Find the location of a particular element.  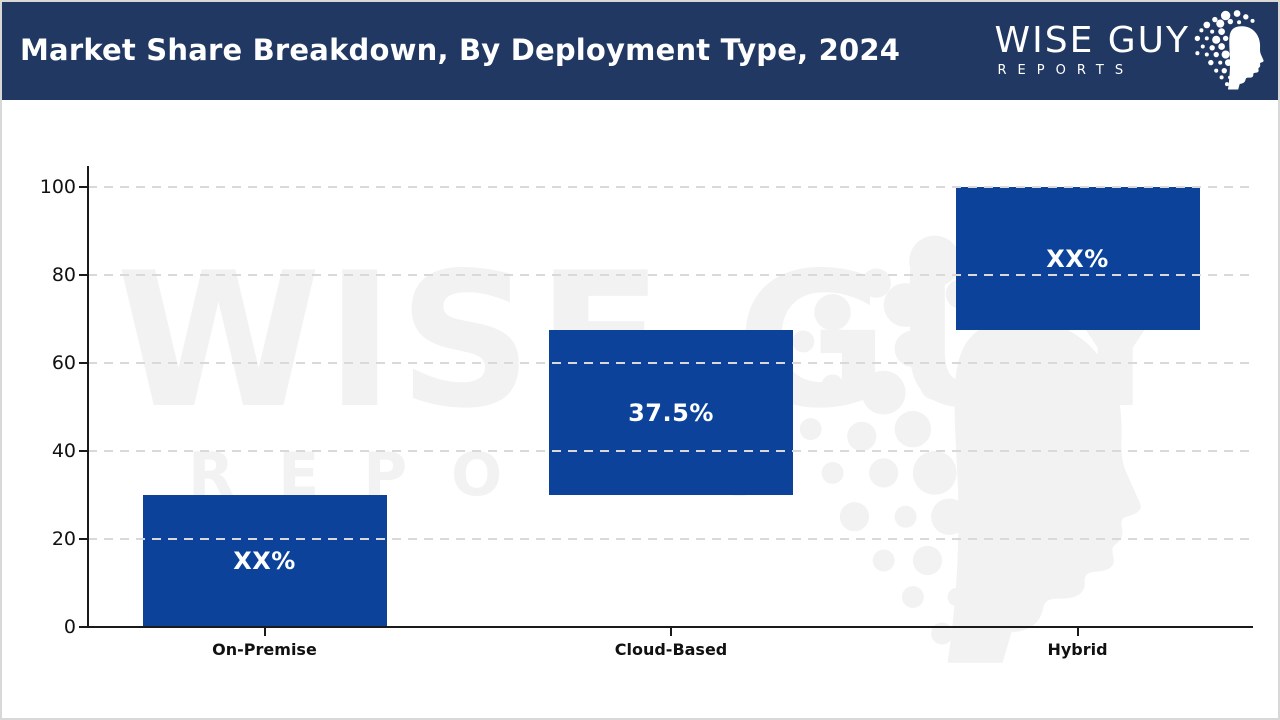

logo-text: WISE GUY REPORTS is located at coordinates (1092, 49).